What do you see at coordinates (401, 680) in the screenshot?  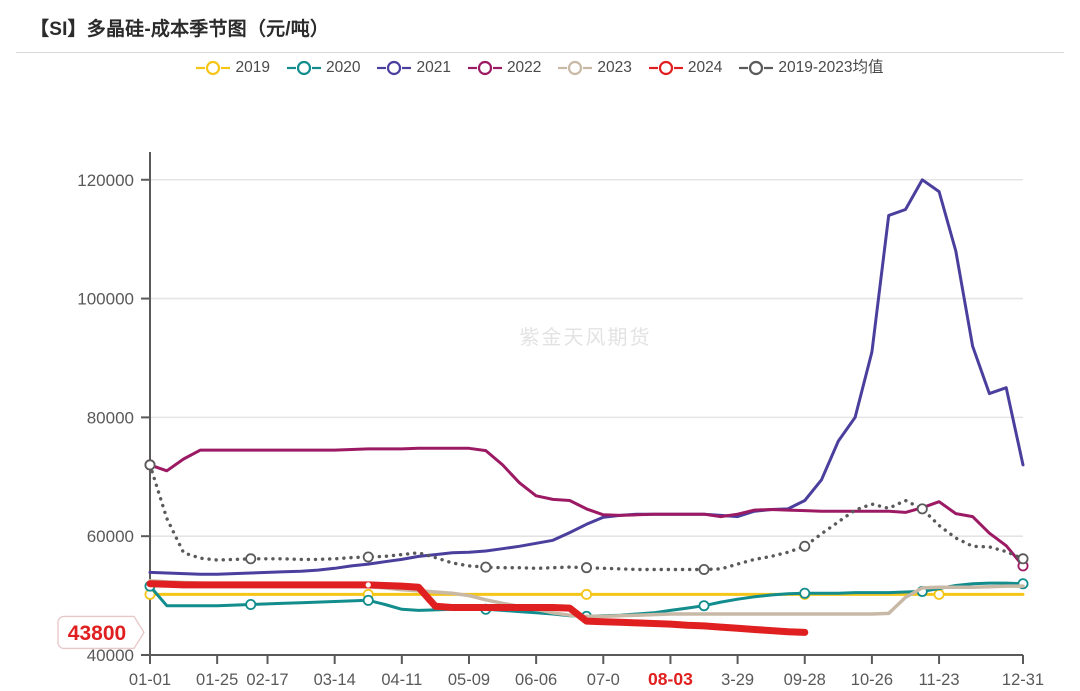 I see `x-tick-label: 04-11` at bounding box center [401, 680].